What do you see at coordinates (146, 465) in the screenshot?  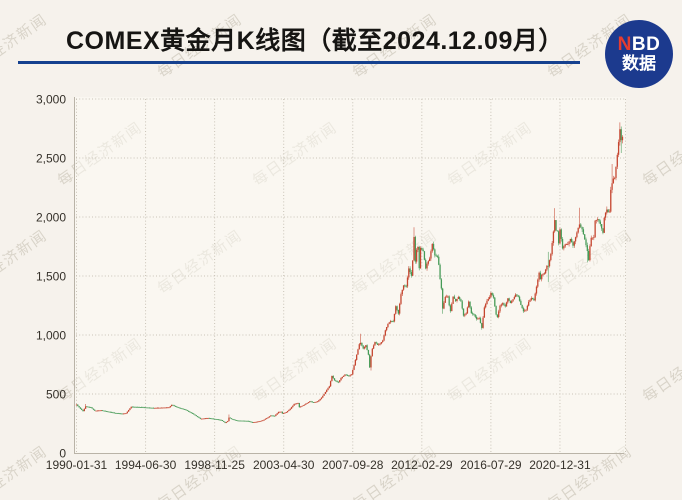 I see `x-axis-label: 1994-06-30` at bounding box center [146, 465].